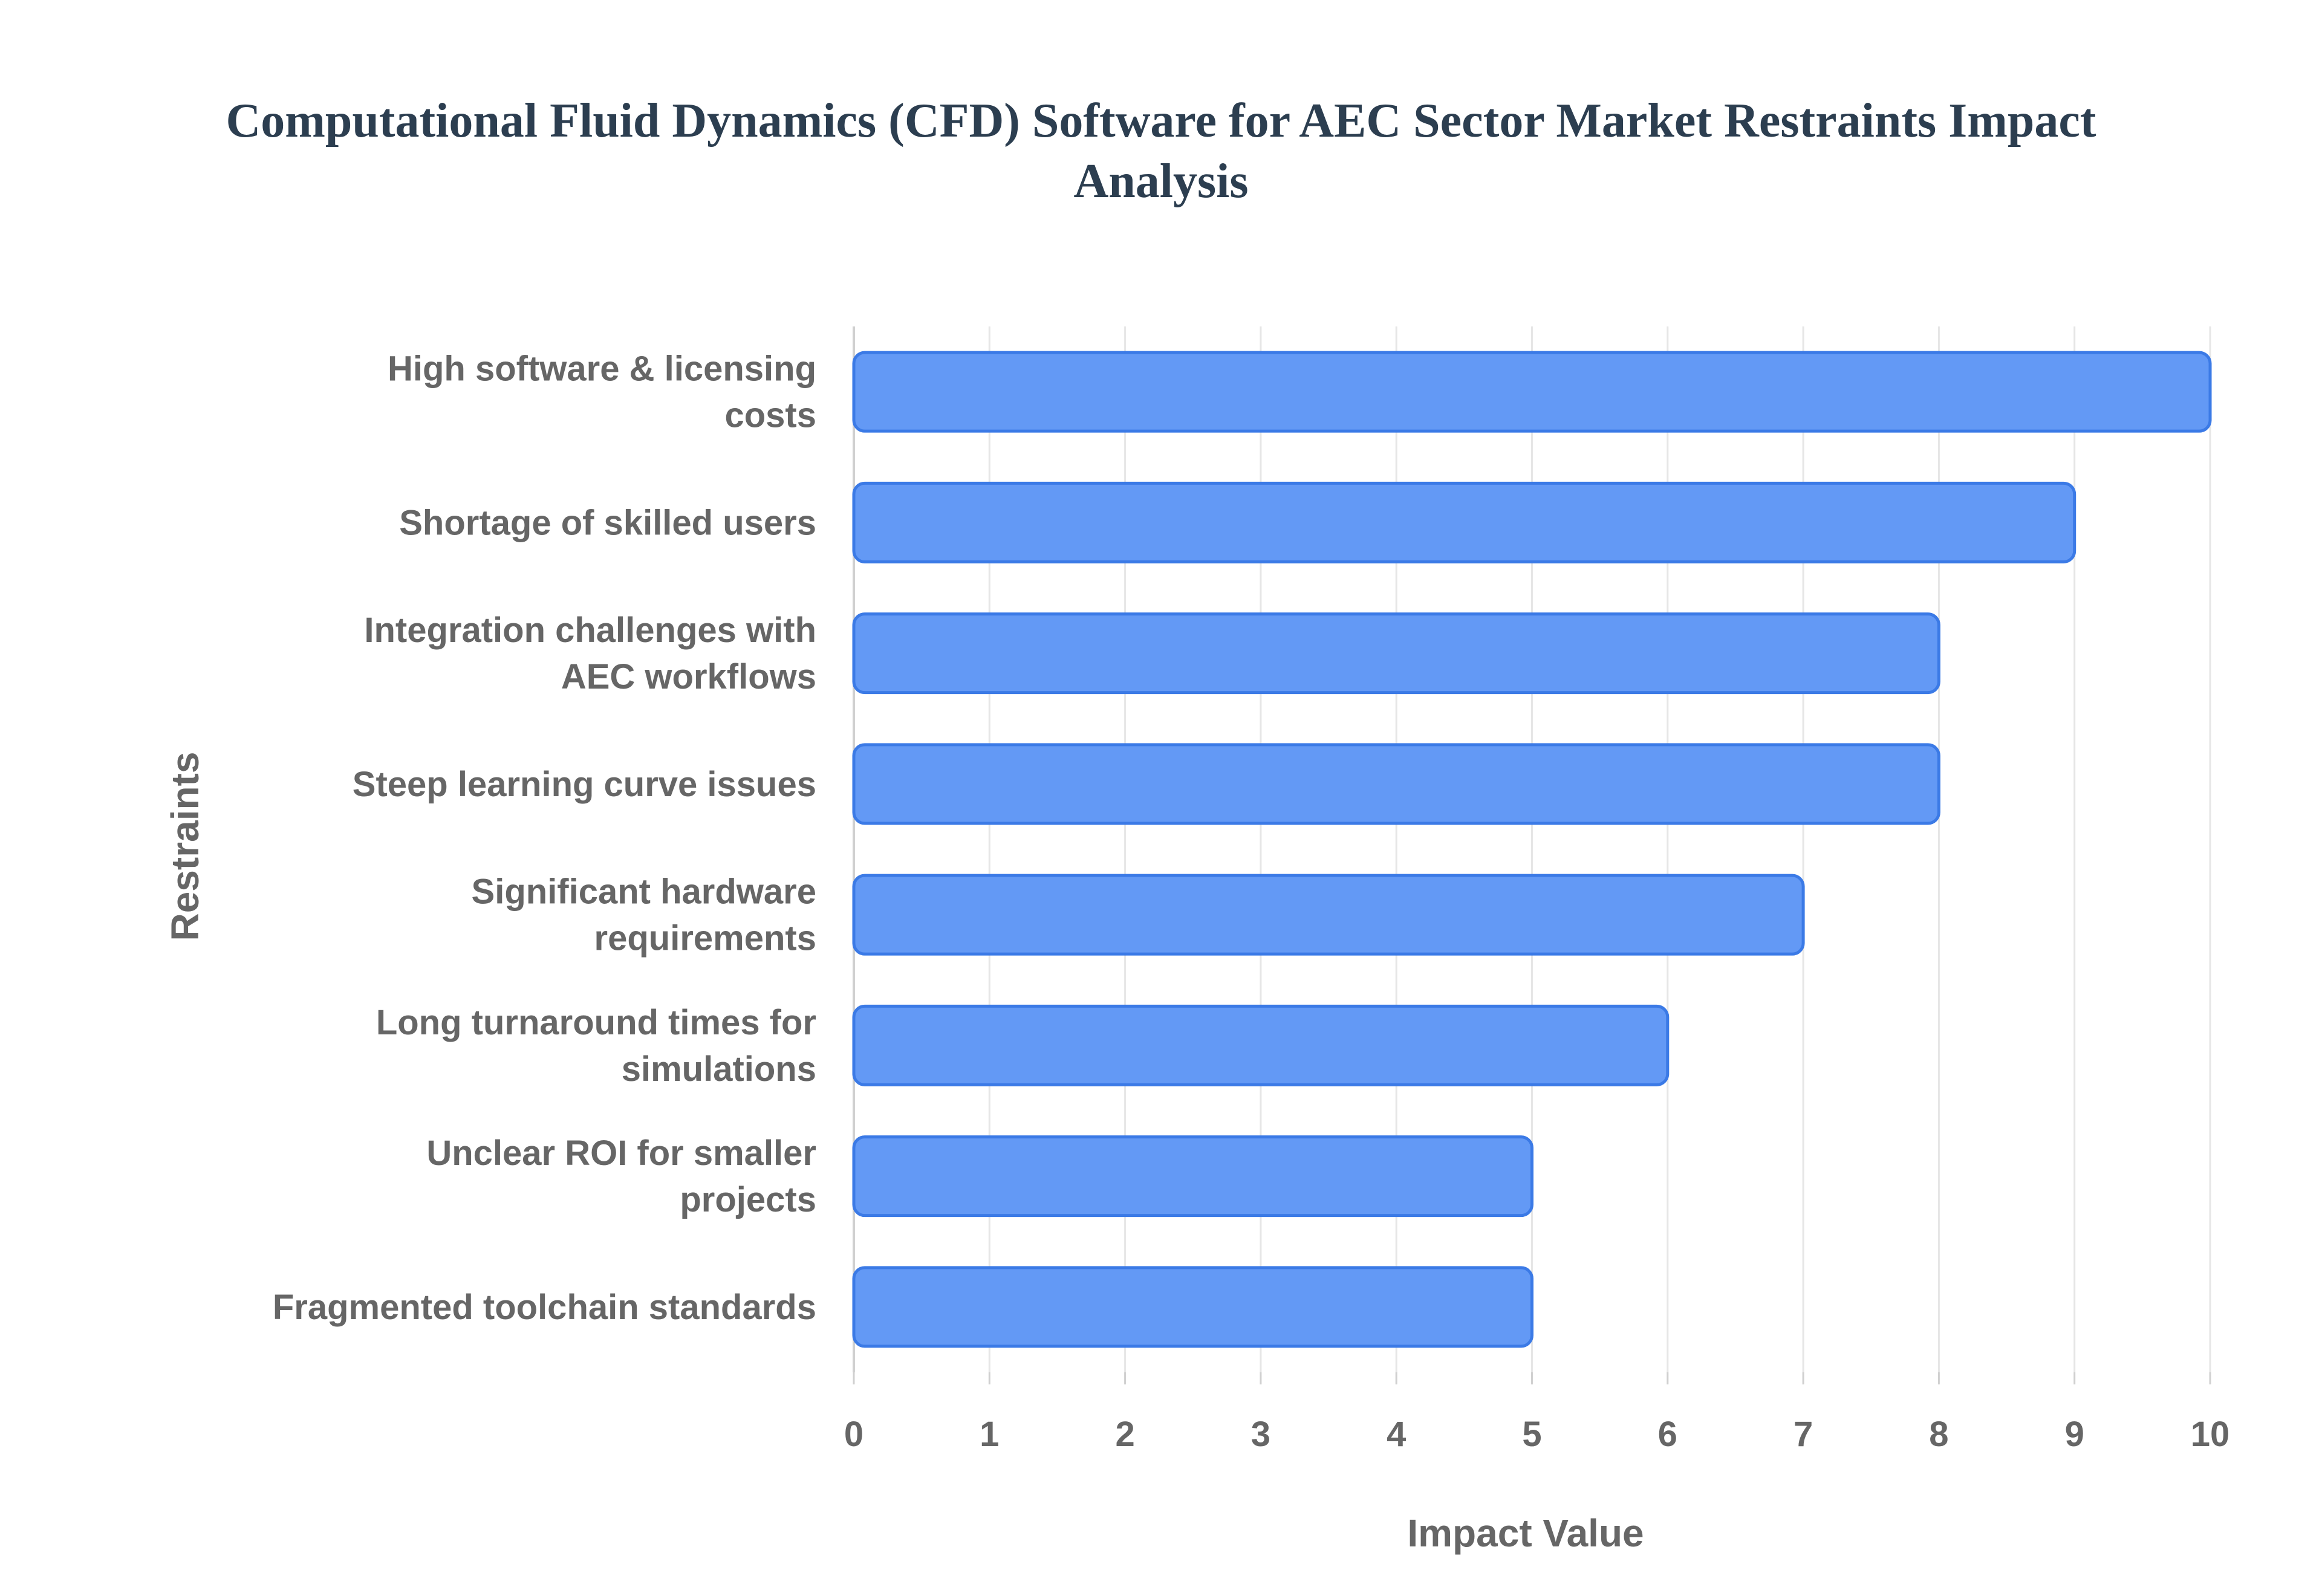  What do you see at coordinates (1531, 1434) in the screenshot?
I see `x-tick-label: 5` at bounding box center [1531, 1434].